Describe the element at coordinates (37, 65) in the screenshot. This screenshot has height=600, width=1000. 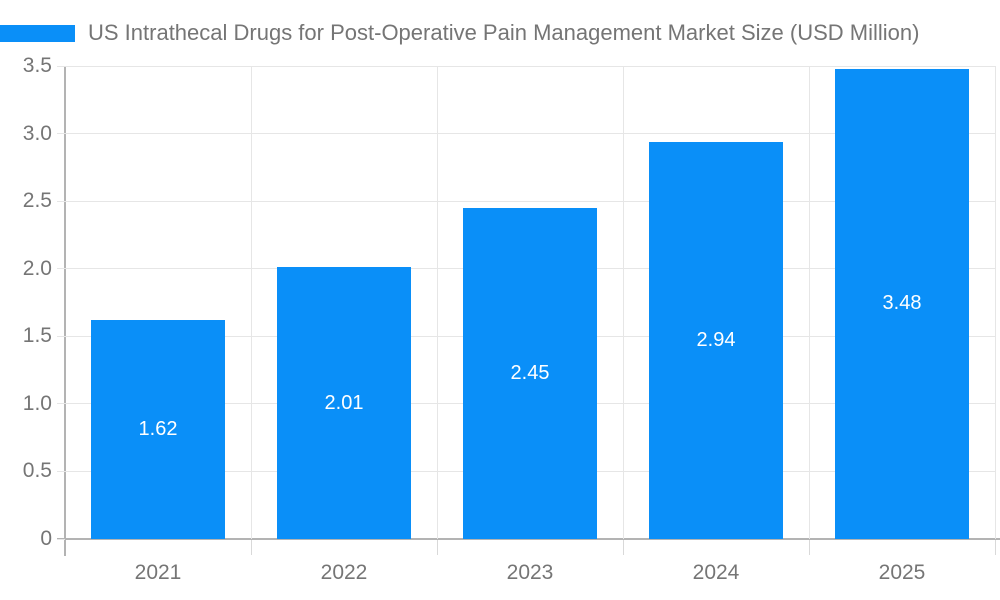
I see `y-axis-label: 3.5` at that location.